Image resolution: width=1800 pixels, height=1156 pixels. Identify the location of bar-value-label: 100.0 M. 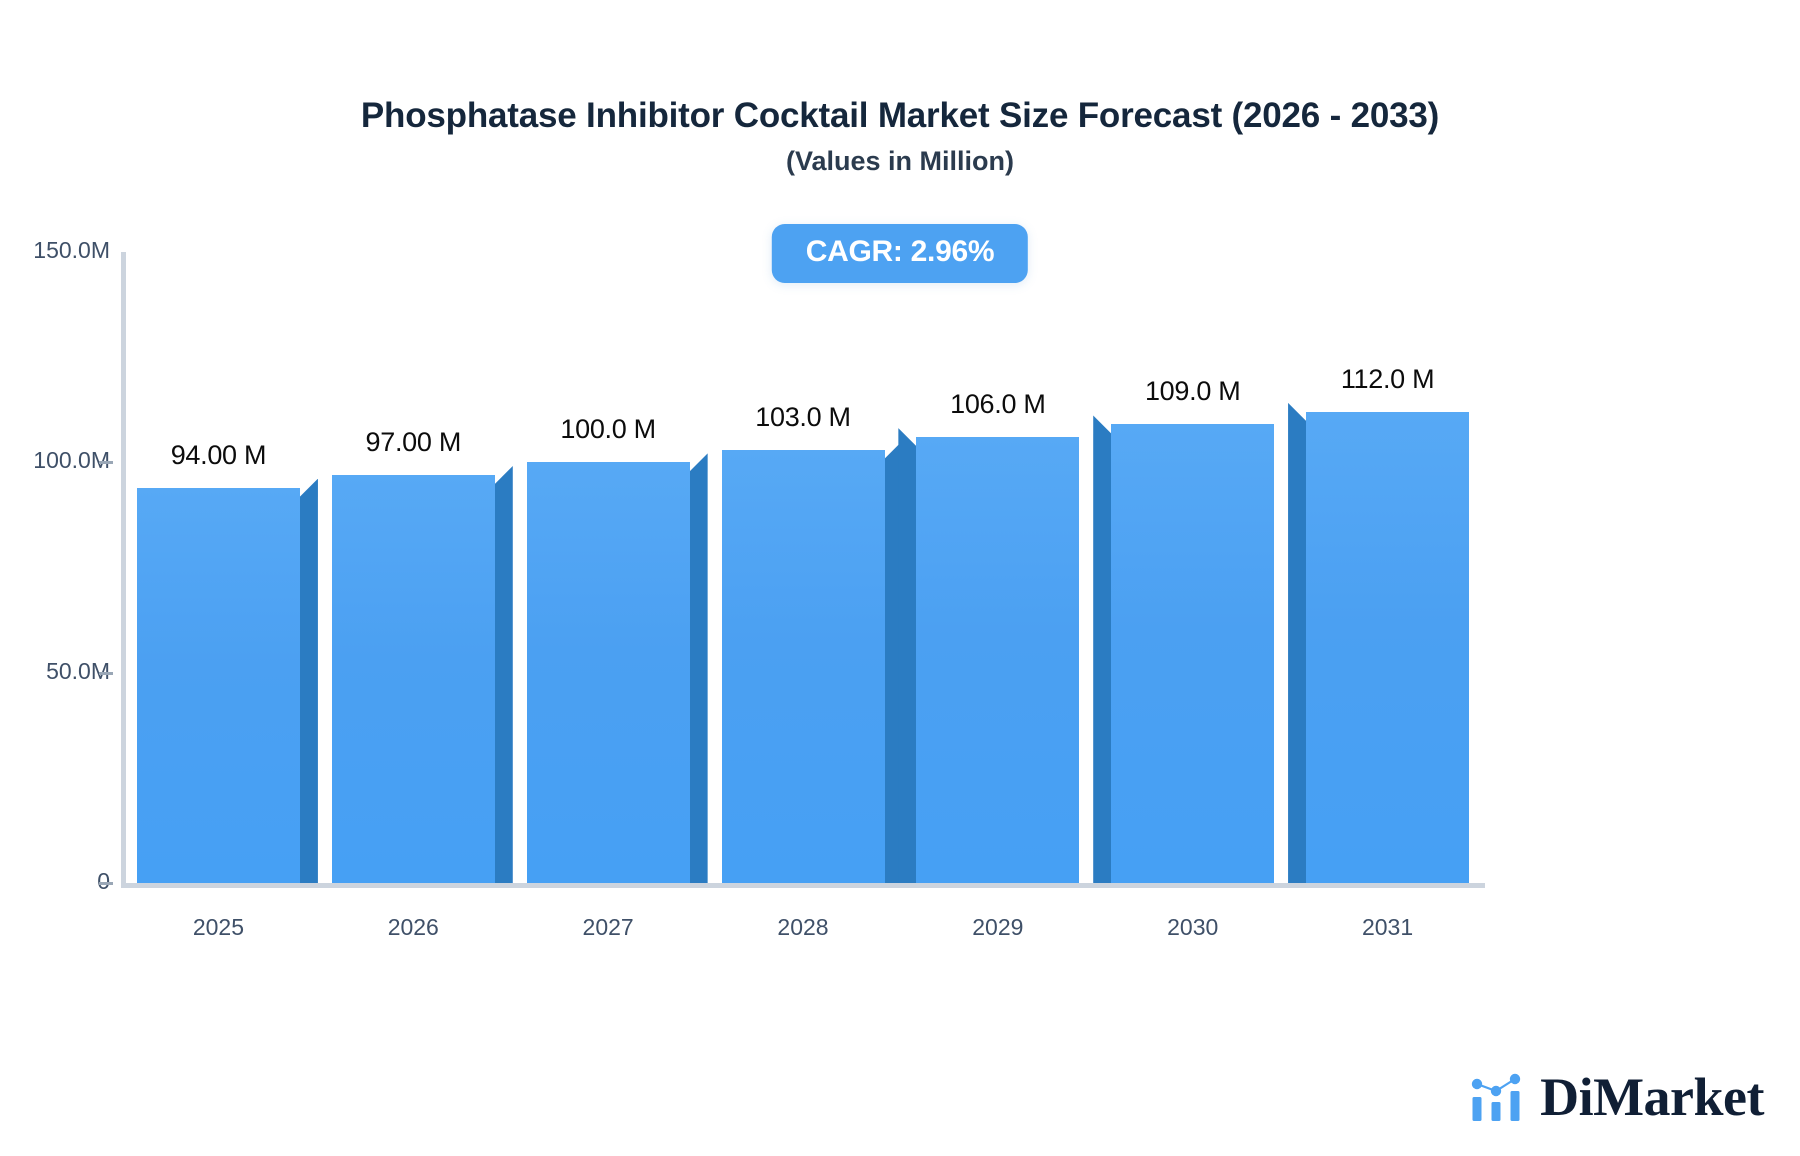
(608, 429).